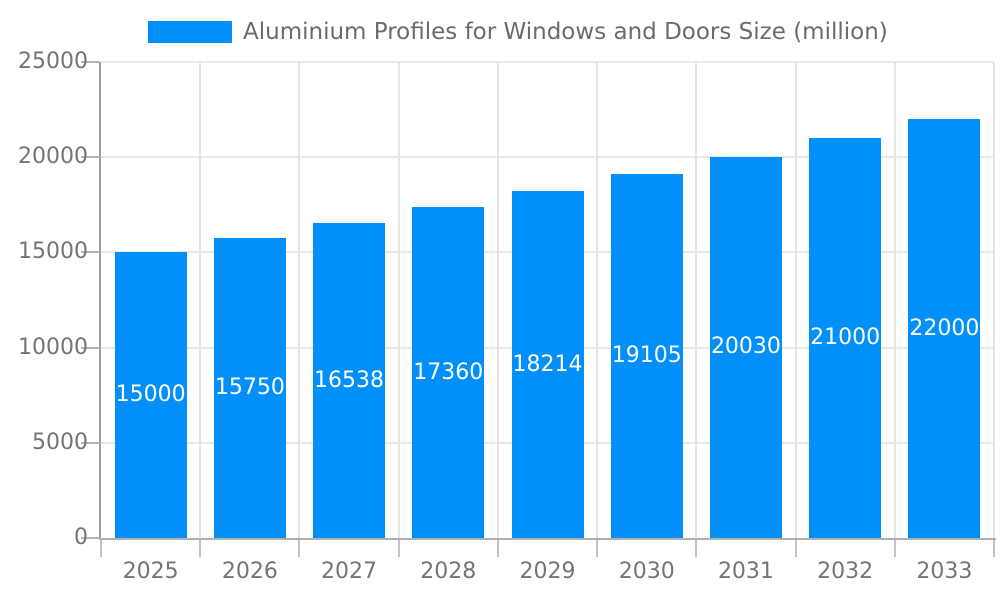 This screenshot has width=1000, height=600. Describe the element at coordinates (944, 328) in the screenshot. I see `bar-2033` at that location.